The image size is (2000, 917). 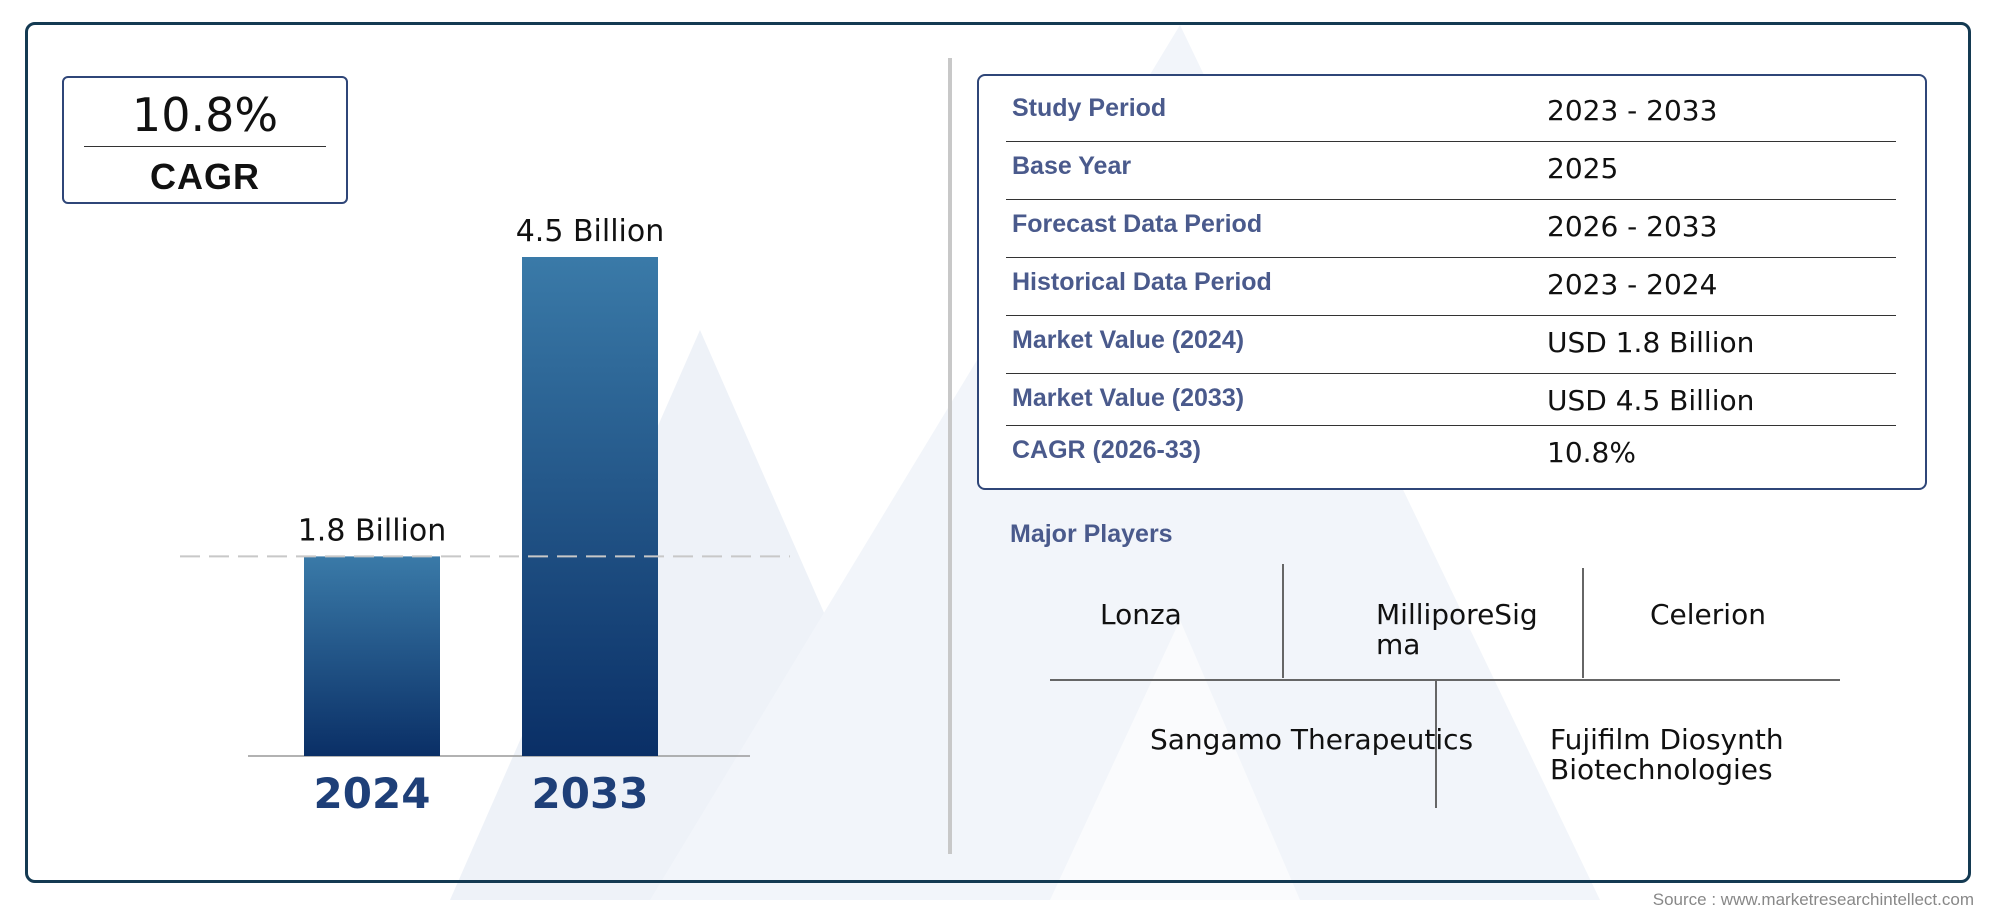 What do you see at coordinates (1813, 899) in the screenshot?
I see `source-credit: Source : www.marketresearchintellect.com` at bounding box center [1813, 899].